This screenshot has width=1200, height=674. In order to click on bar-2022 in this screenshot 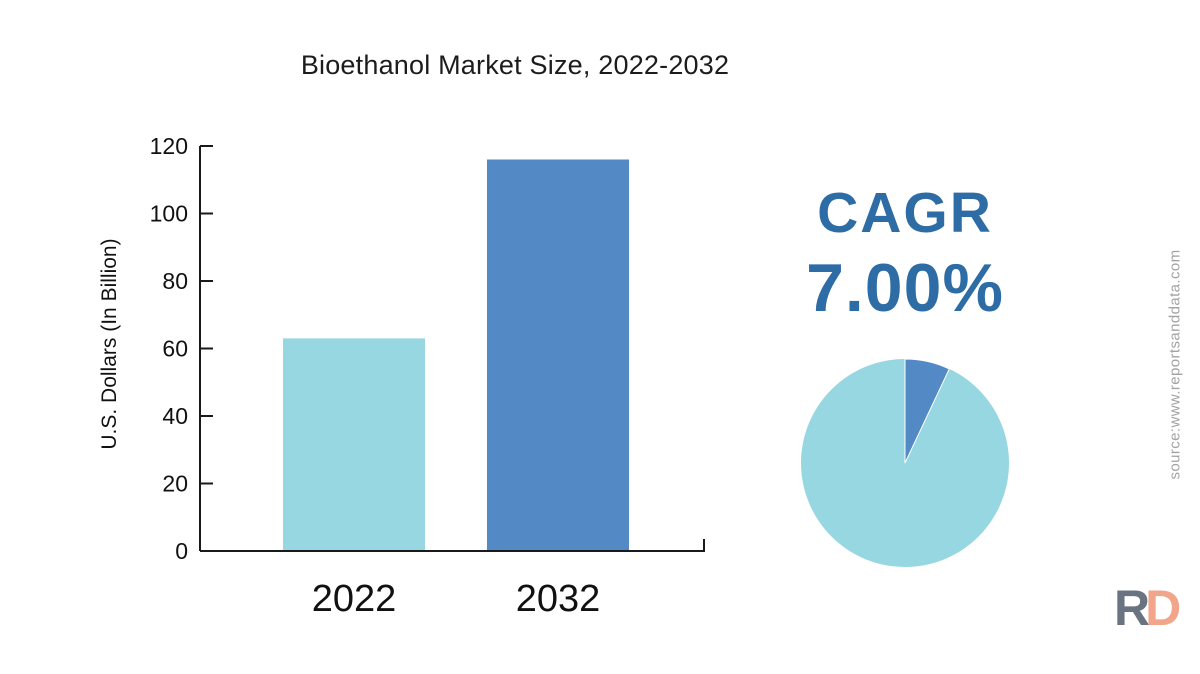, I will do `click(354, 444)`.